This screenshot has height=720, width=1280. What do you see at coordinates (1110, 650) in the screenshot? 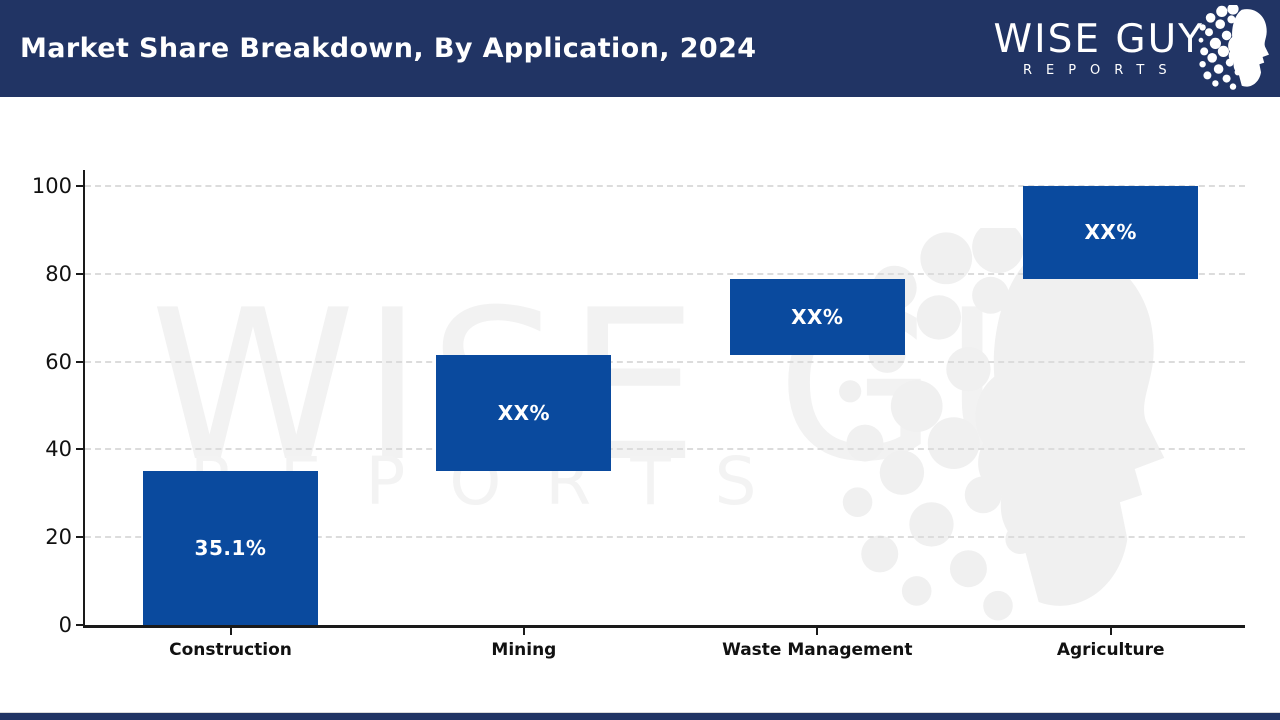
I see `x-axis-category-label: Agriculture` at bounding box center [1110, 650].